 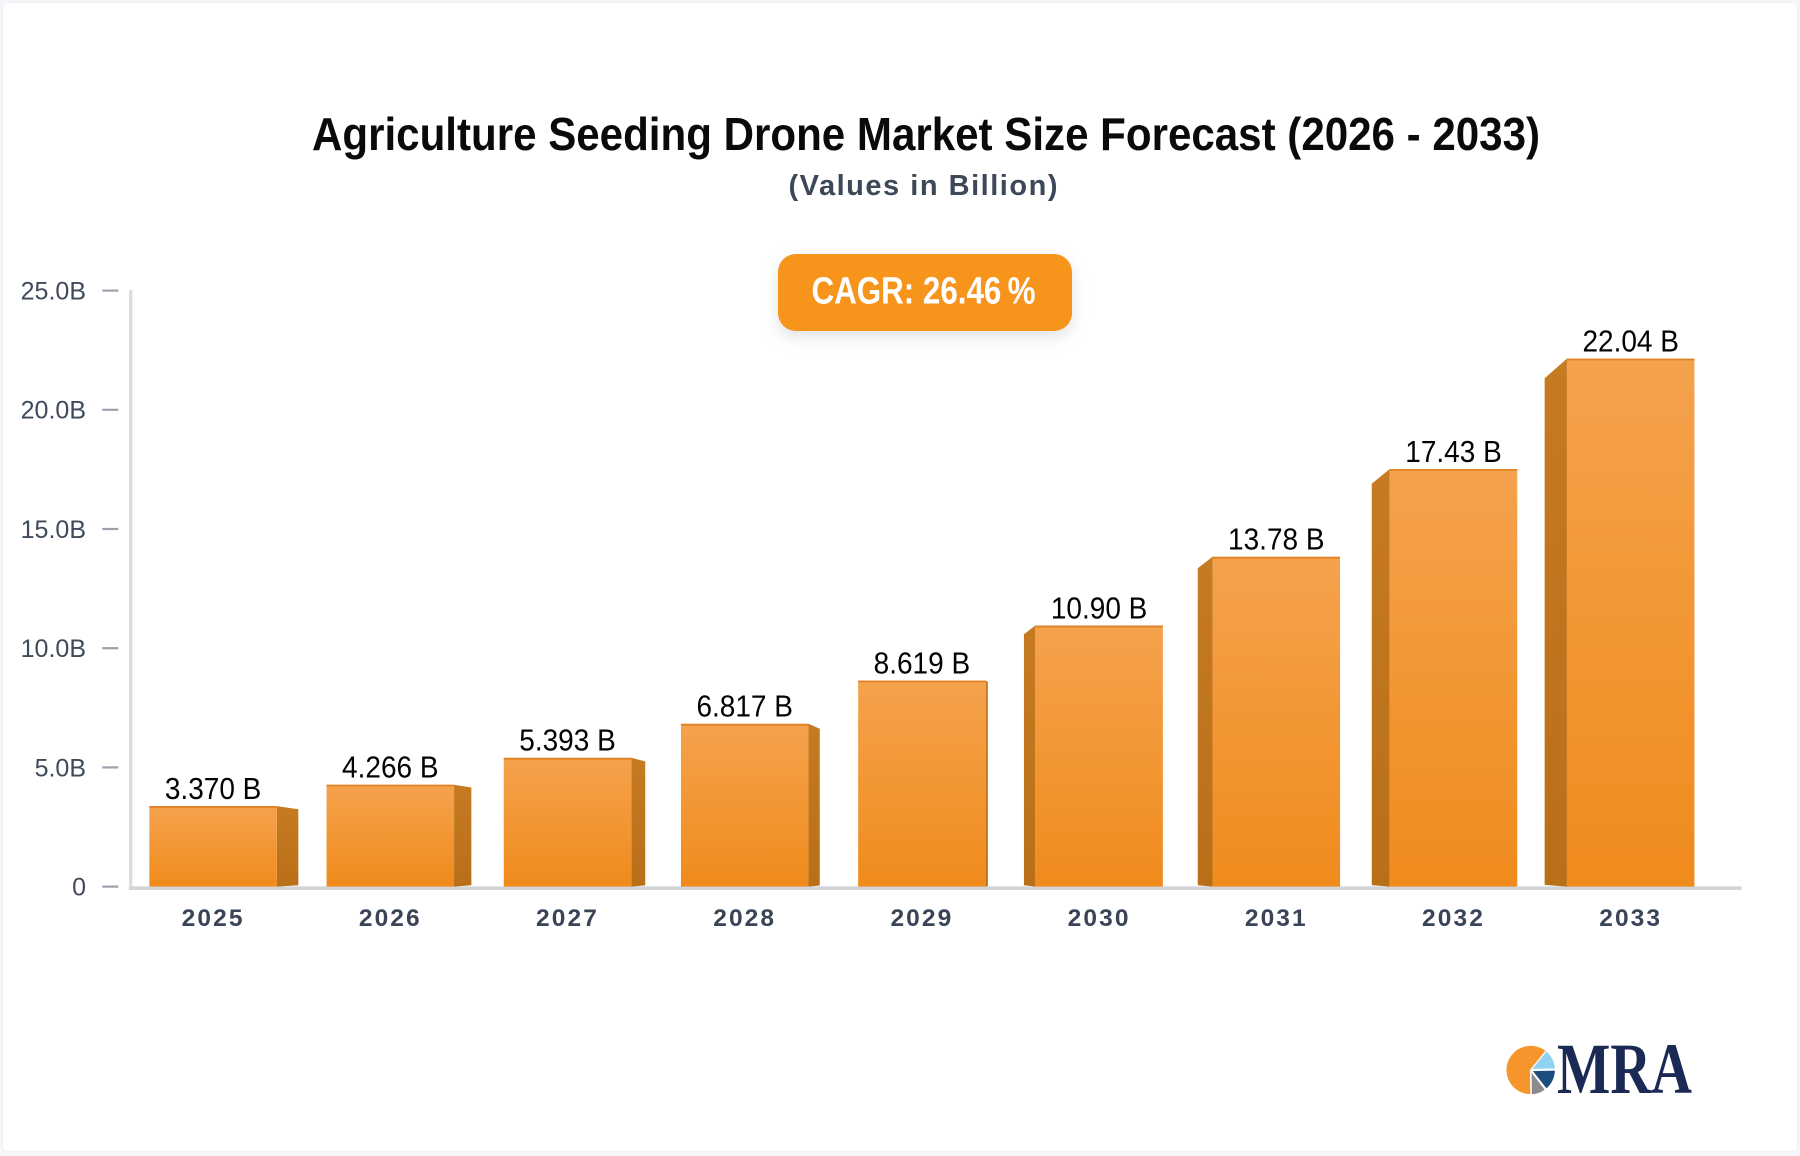 I want to click on svg-text: 4.266 B, so click(x=390, y=767).